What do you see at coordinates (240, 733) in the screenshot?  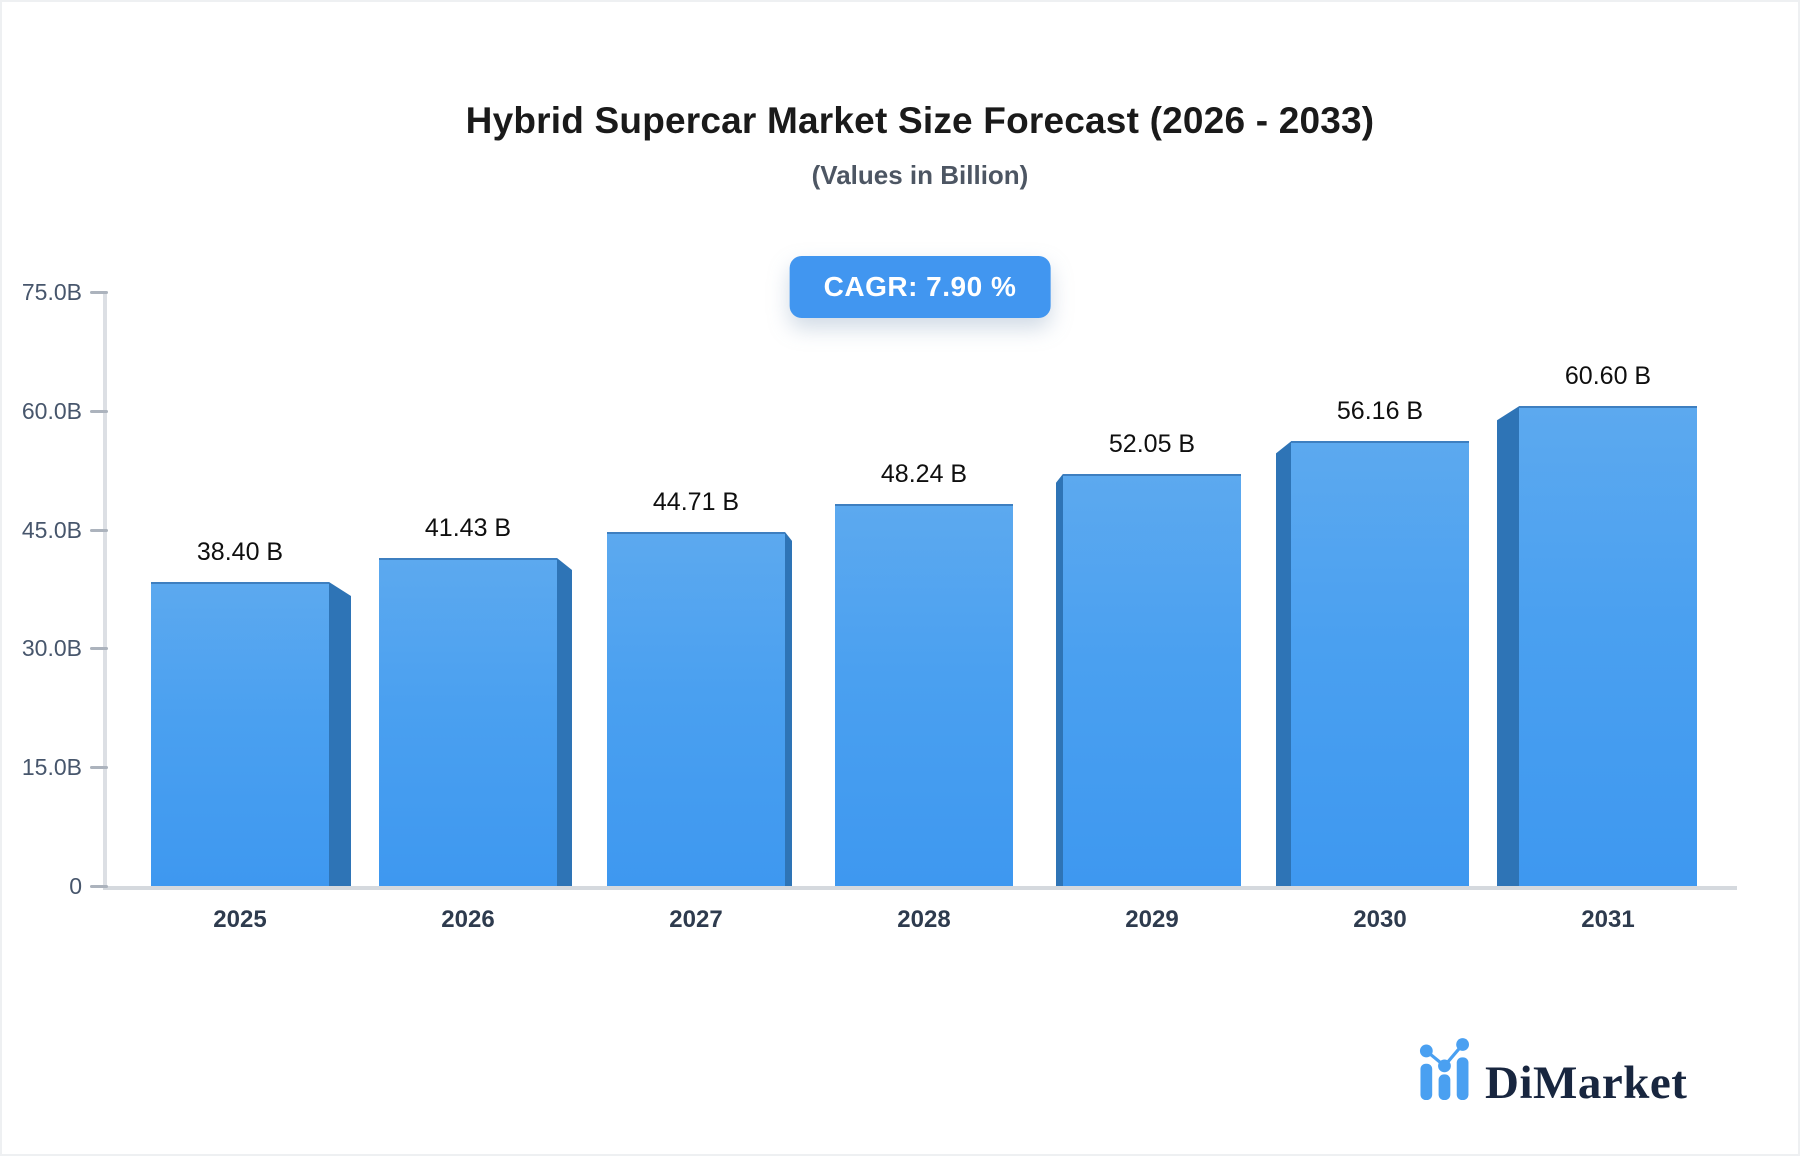 I see `bar-2025` at bounding box center [240, 733].